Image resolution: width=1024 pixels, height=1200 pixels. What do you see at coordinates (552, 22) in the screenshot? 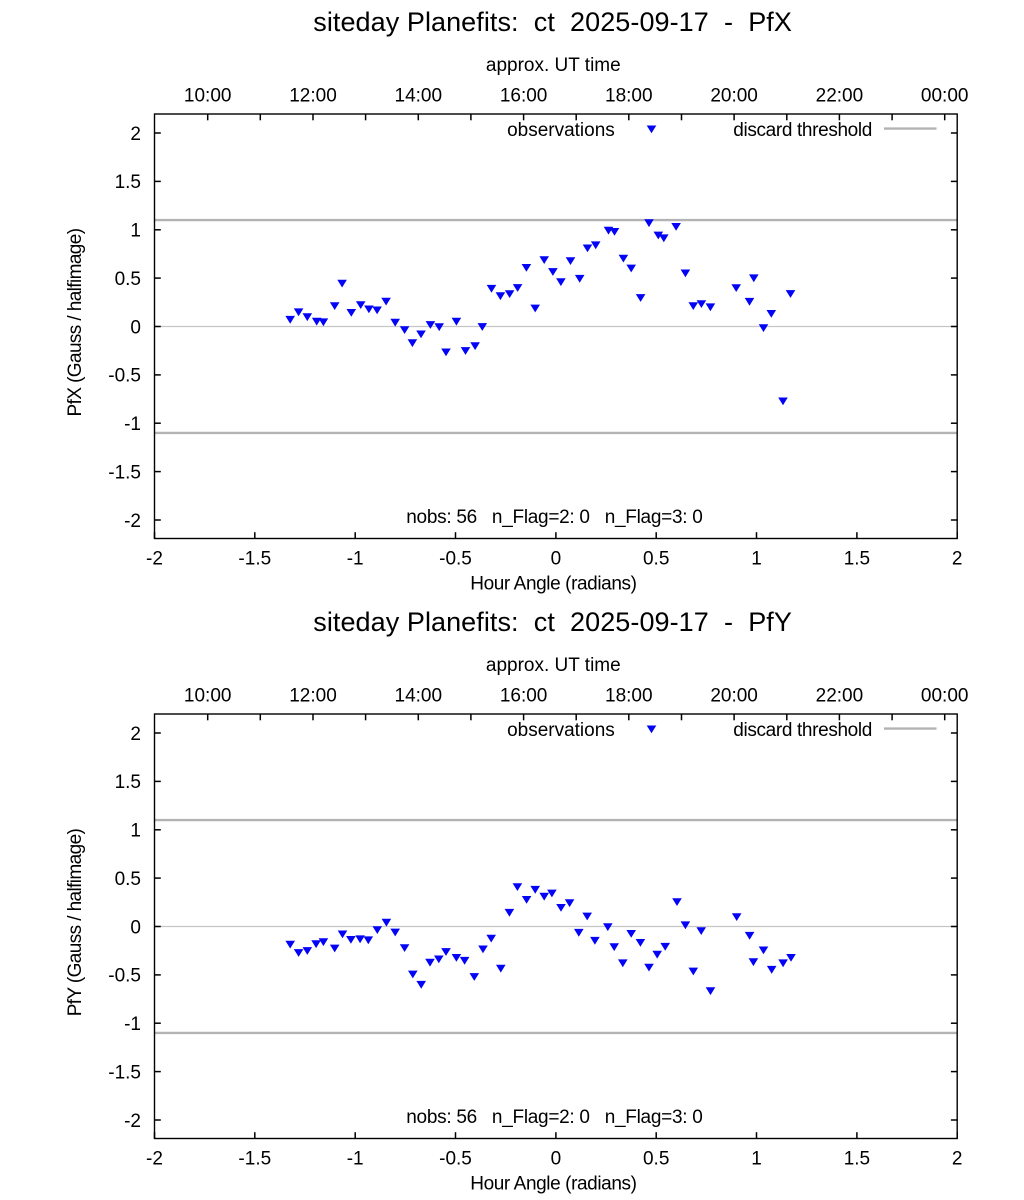
I see `svg-text:siteday Planefits: ct 2025-0: siteday Planefits: ct 2025-09-17 - PfX` at bounding box center [552, 22].